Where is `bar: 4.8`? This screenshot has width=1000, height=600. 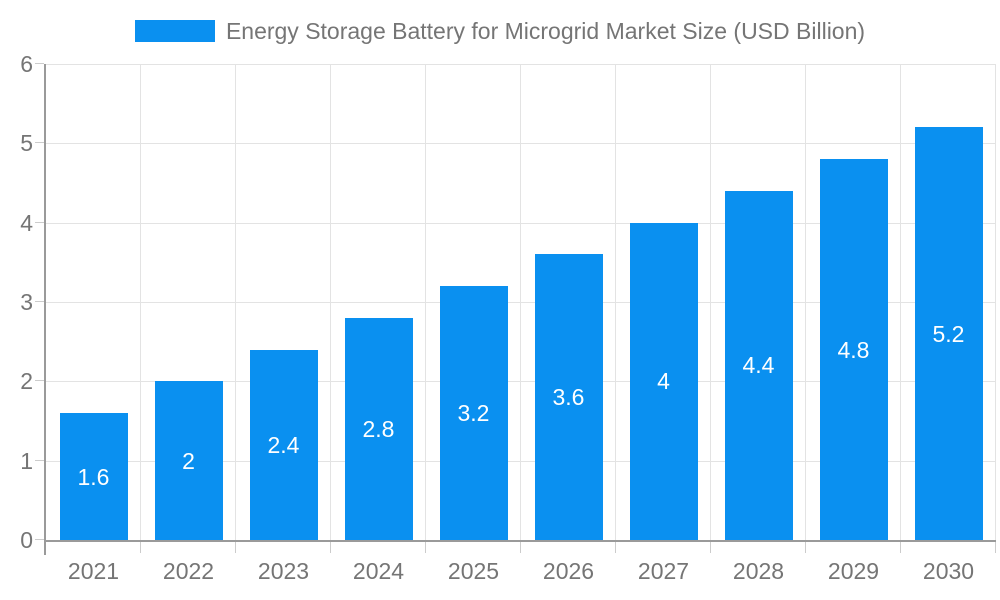
bar: 4.8 is located at coordinates (853, 349).